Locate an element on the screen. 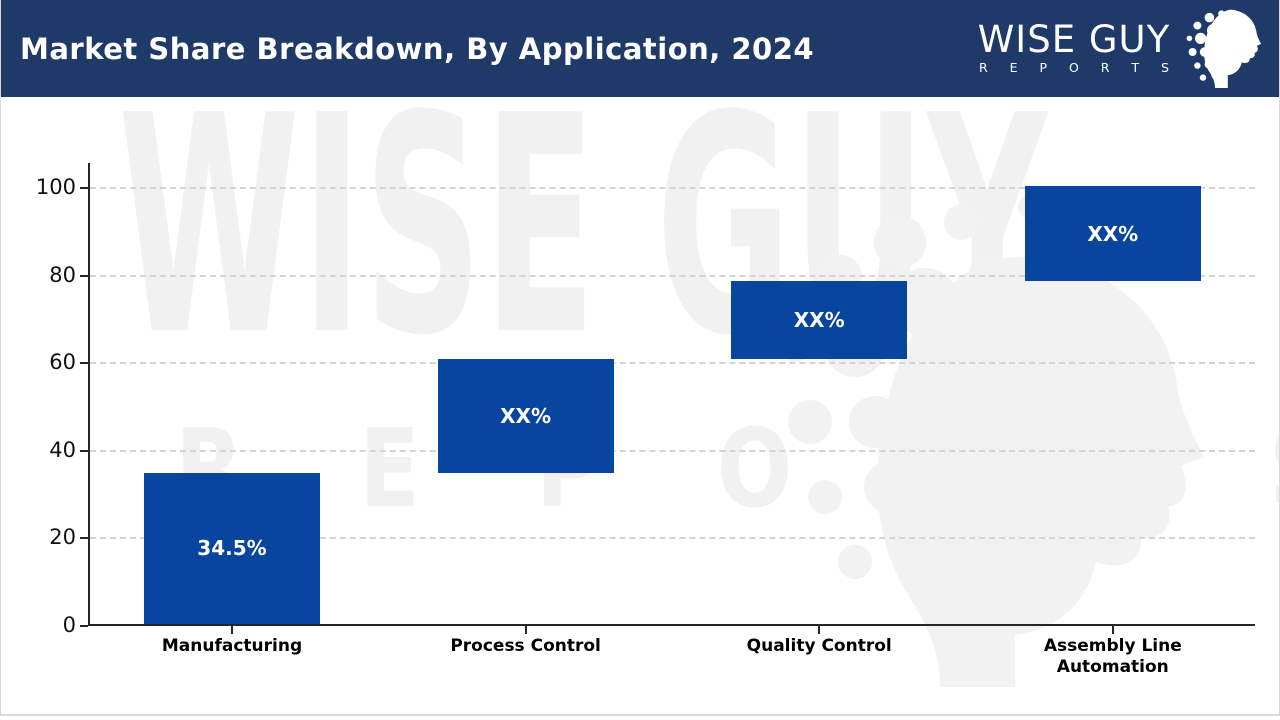  bar-value-label: 34.5% is located at coordinates (232, 548).